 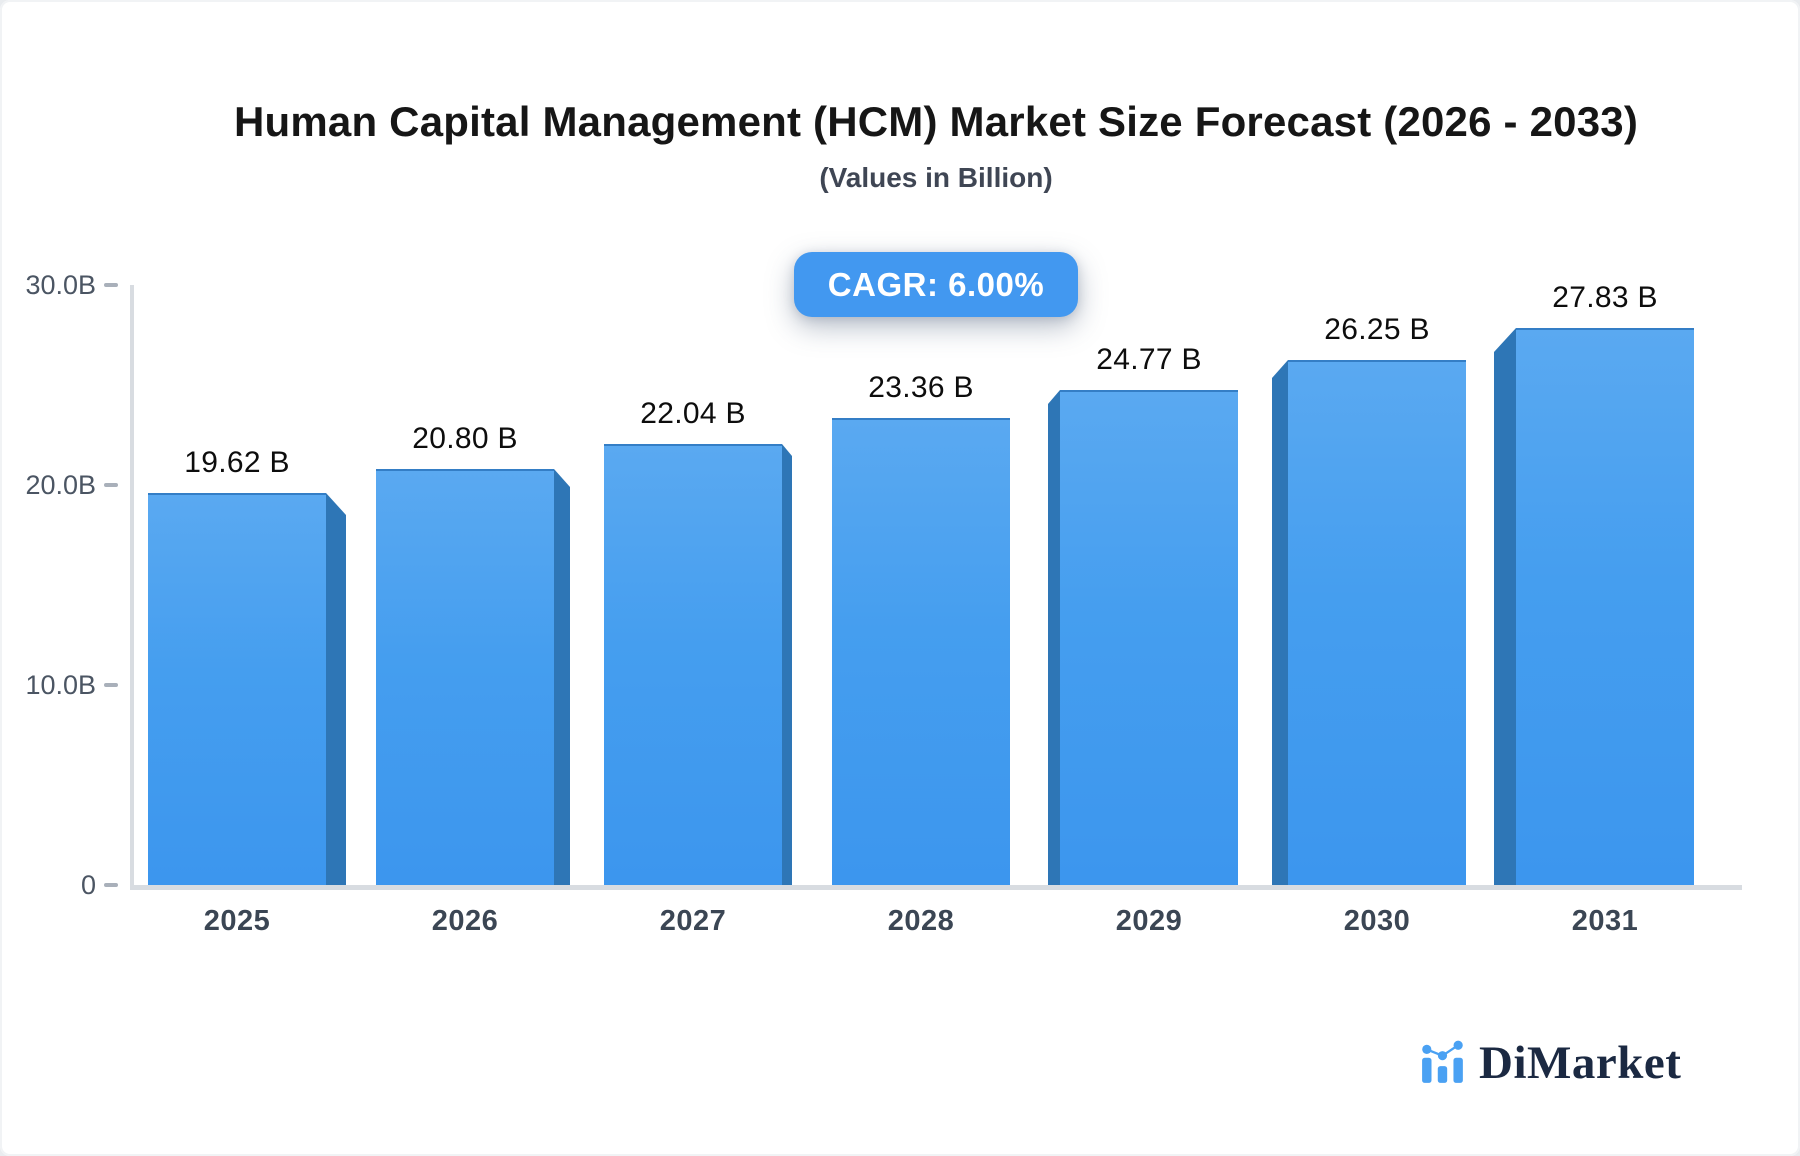 I want to click on bar-2031, so click(x=1605, y=606).